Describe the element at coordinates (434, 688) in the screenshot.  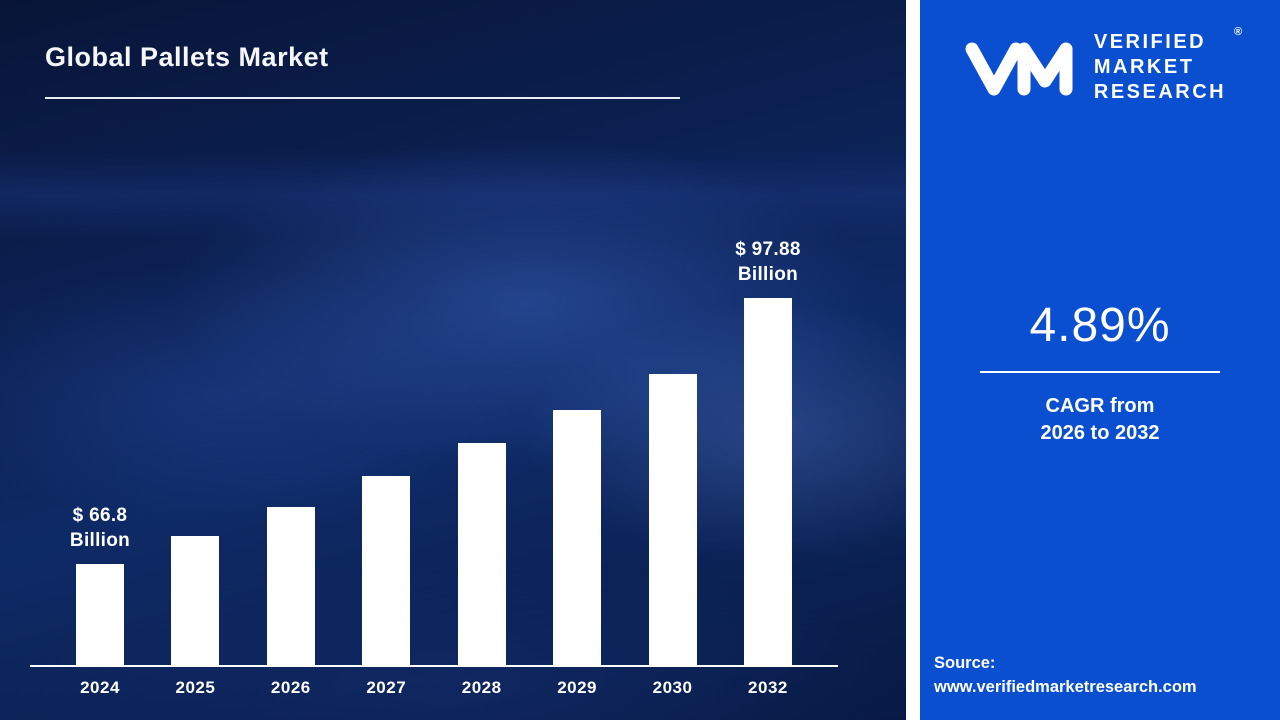
I see `x-axis-ticks: 2024 2025 2026 2027 2028 2029 2030 2032` at that location.